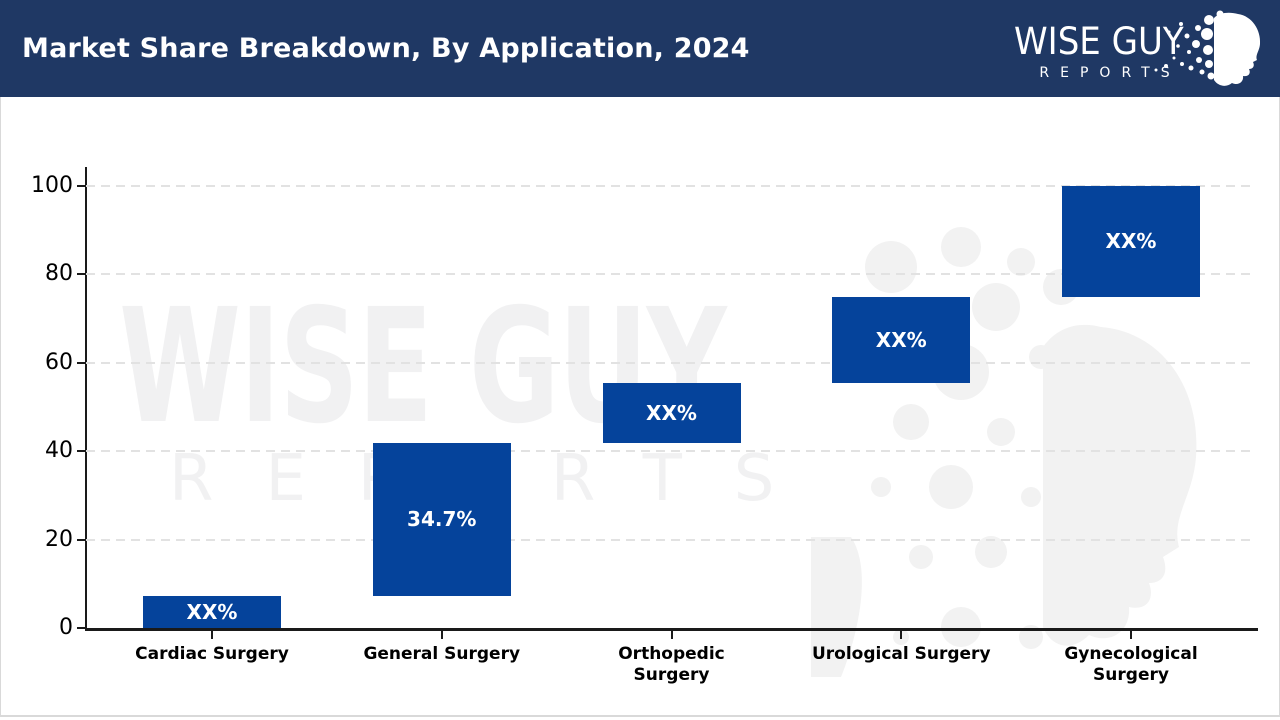 The height and width of the screenshot is (720, 1280). What do you see at coordinates (1098, 41) in the screenshot?
I see `logo-wordmark: WISE GUY` at bounding box center [1098, 41].